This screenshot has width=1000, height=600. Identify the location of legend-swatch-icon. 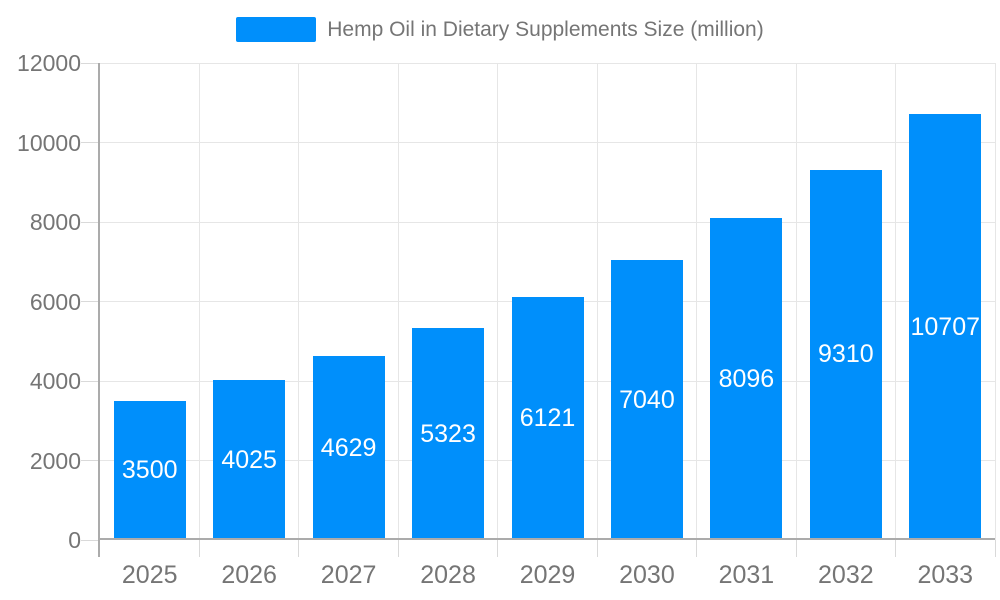
(276, 29).